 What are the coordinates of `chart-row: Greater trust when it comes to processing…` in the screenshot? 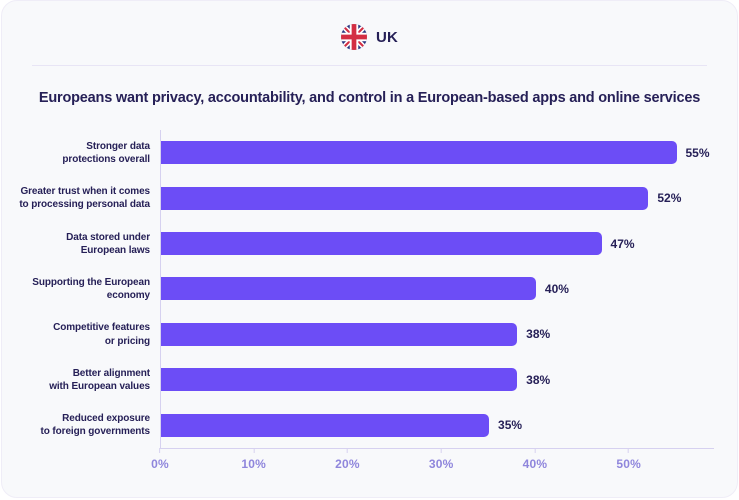 It's located at (366, 197).